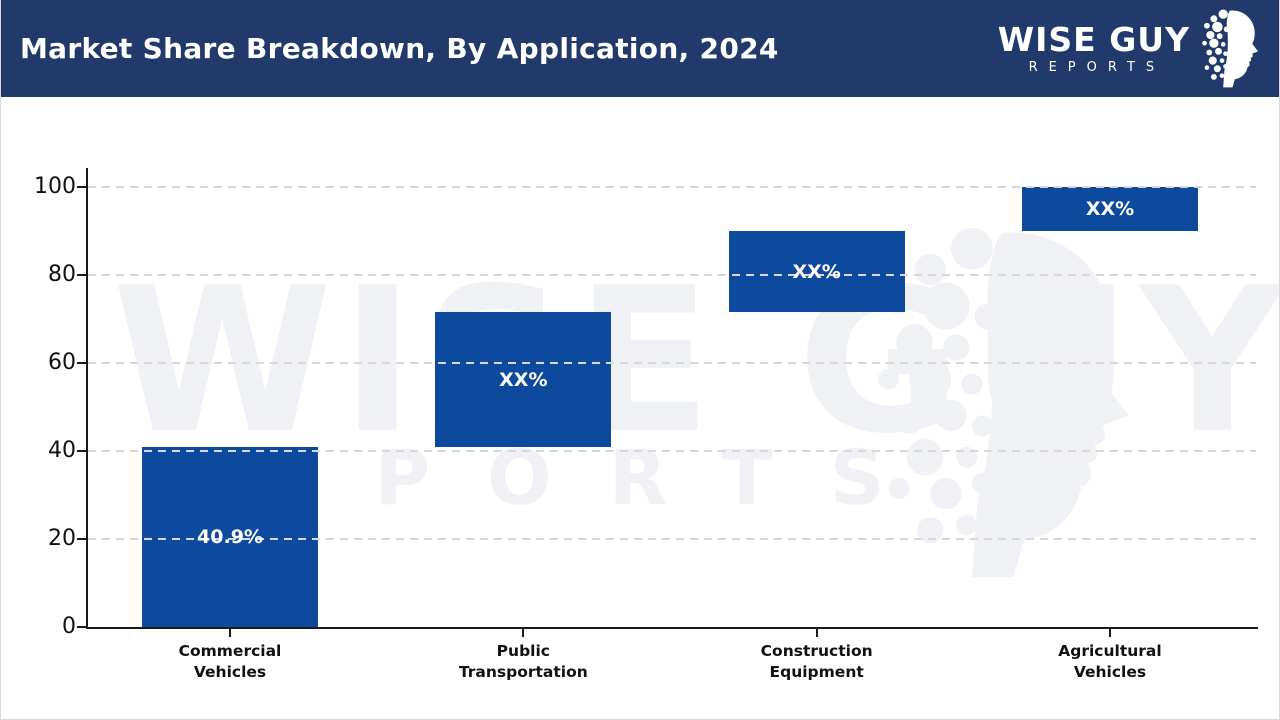  I want to click on wiseguy-head-icon, so click(1230, 47).